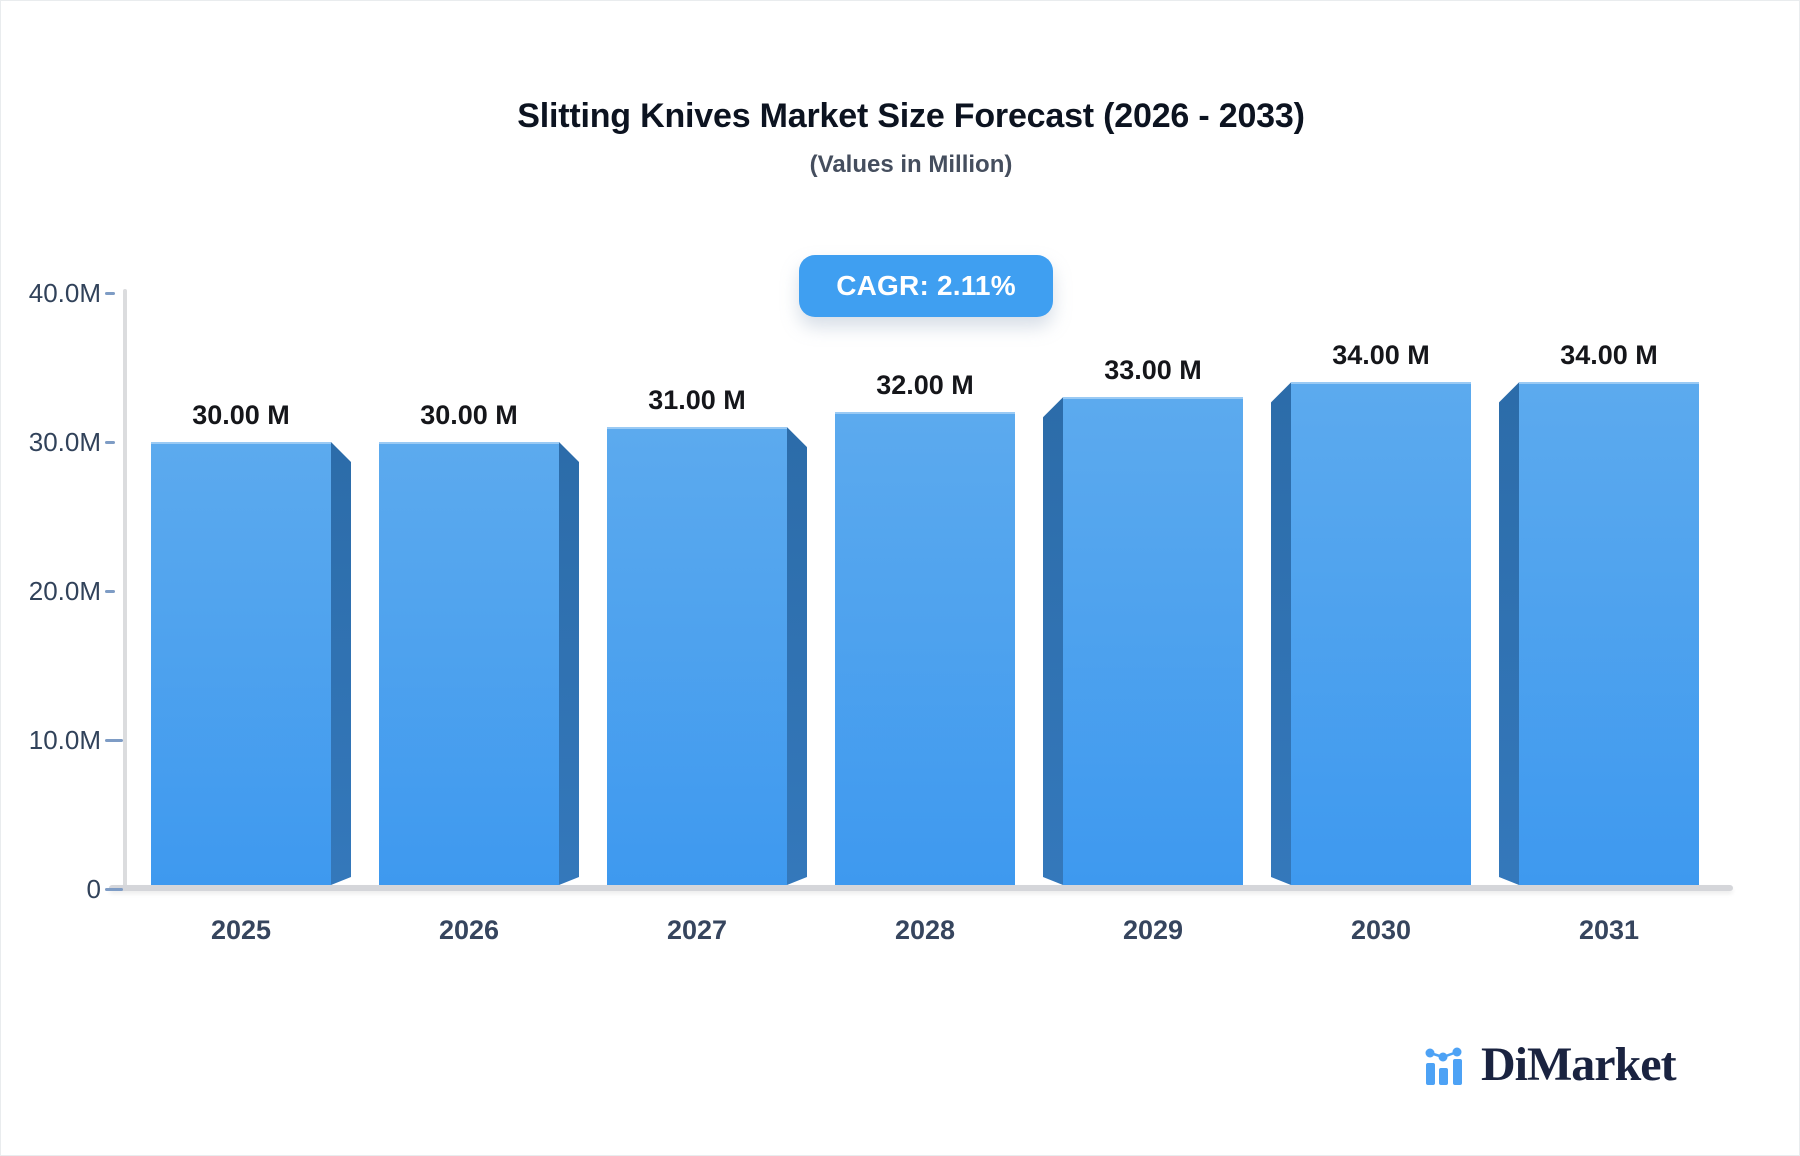 This screenshot has width=1800, height=1156. I want to click on brand-logo-text: DiMarket, so click(1579, 1064).